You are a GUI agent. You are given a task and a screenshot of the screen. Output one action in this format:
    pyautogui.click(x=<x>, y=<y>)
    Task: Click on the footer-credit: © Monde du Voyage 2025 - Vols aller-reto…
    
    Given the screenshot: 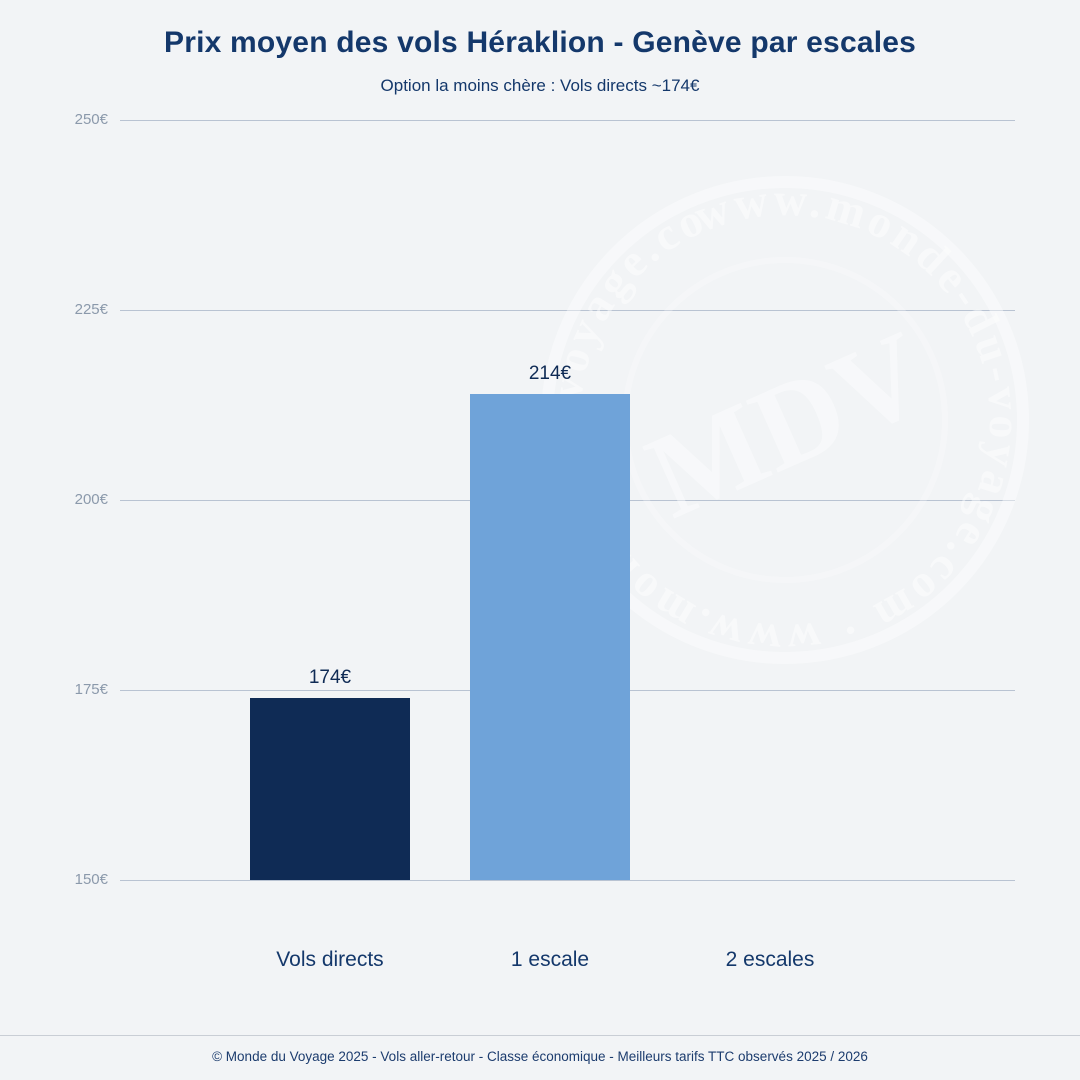 What is the action you would take?
    pyautogui.click(x=540, y=1056)
    